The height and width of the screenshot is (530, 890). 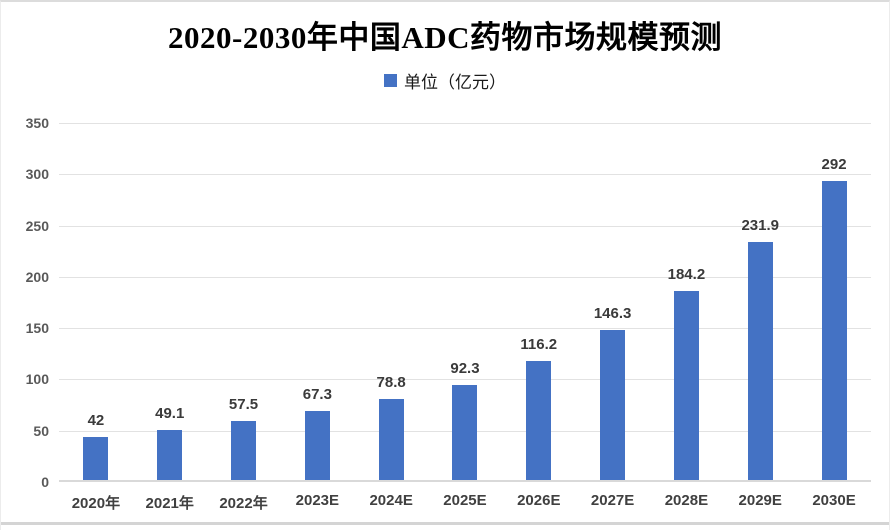 I want to click on bar-column: 184.2, so click(x=687, y=301).